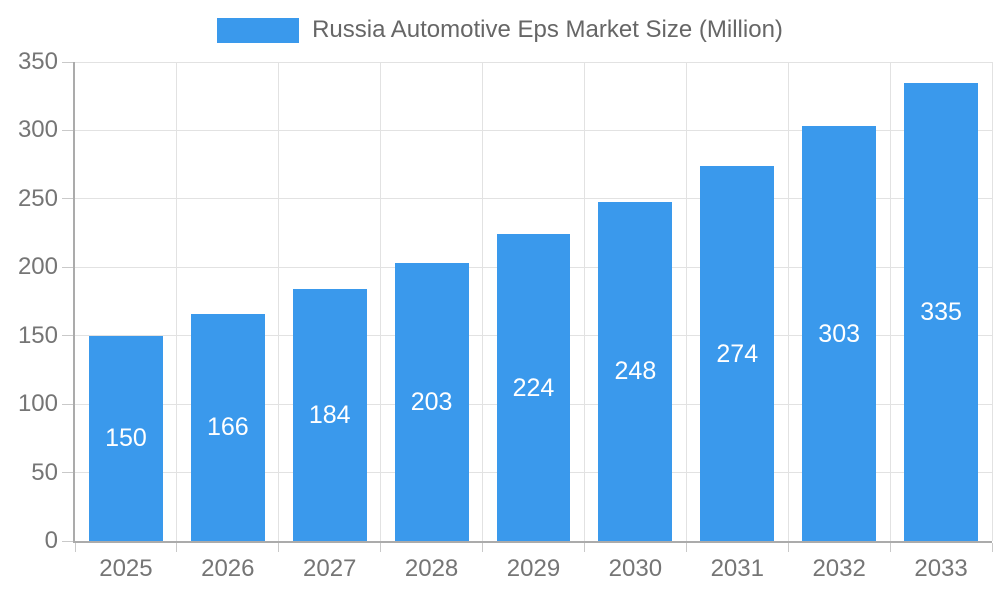  I want to click on y-axis-label-50: 50, so click(44, 472).